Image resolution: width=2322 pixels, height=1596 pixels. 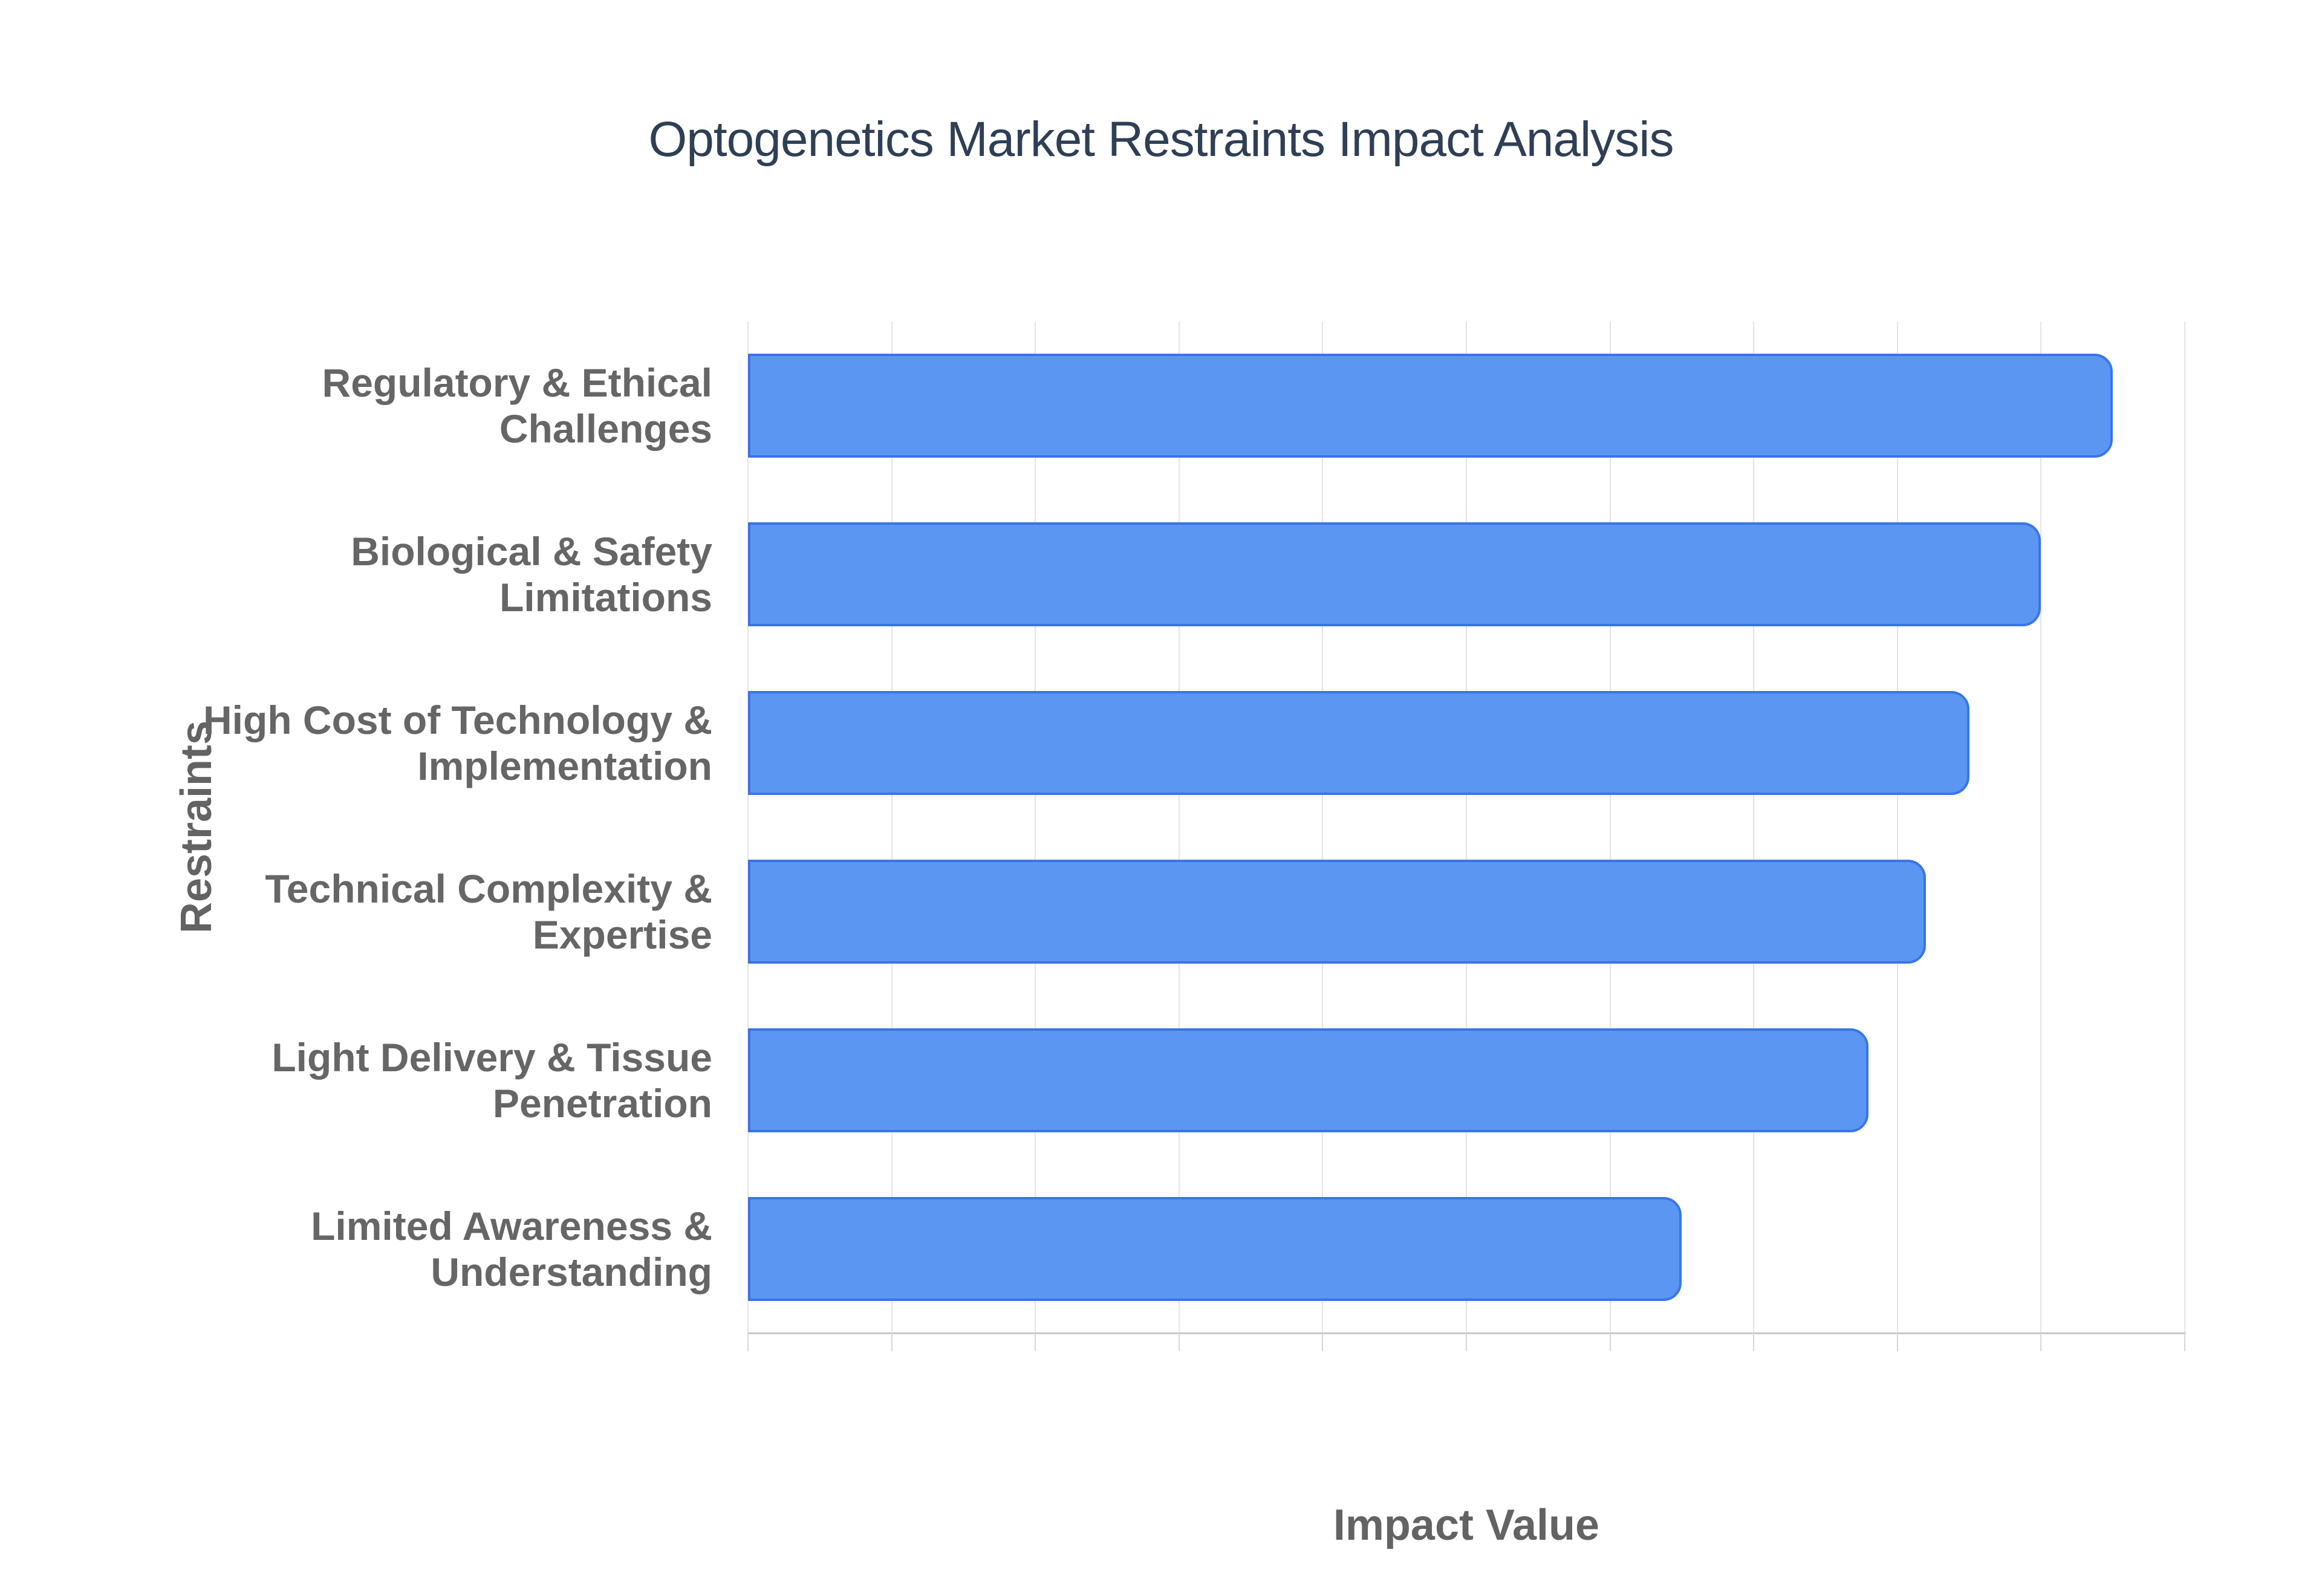 I want to click on y-category-label-line: Technical Complexity &, so click(x=488, y=888).